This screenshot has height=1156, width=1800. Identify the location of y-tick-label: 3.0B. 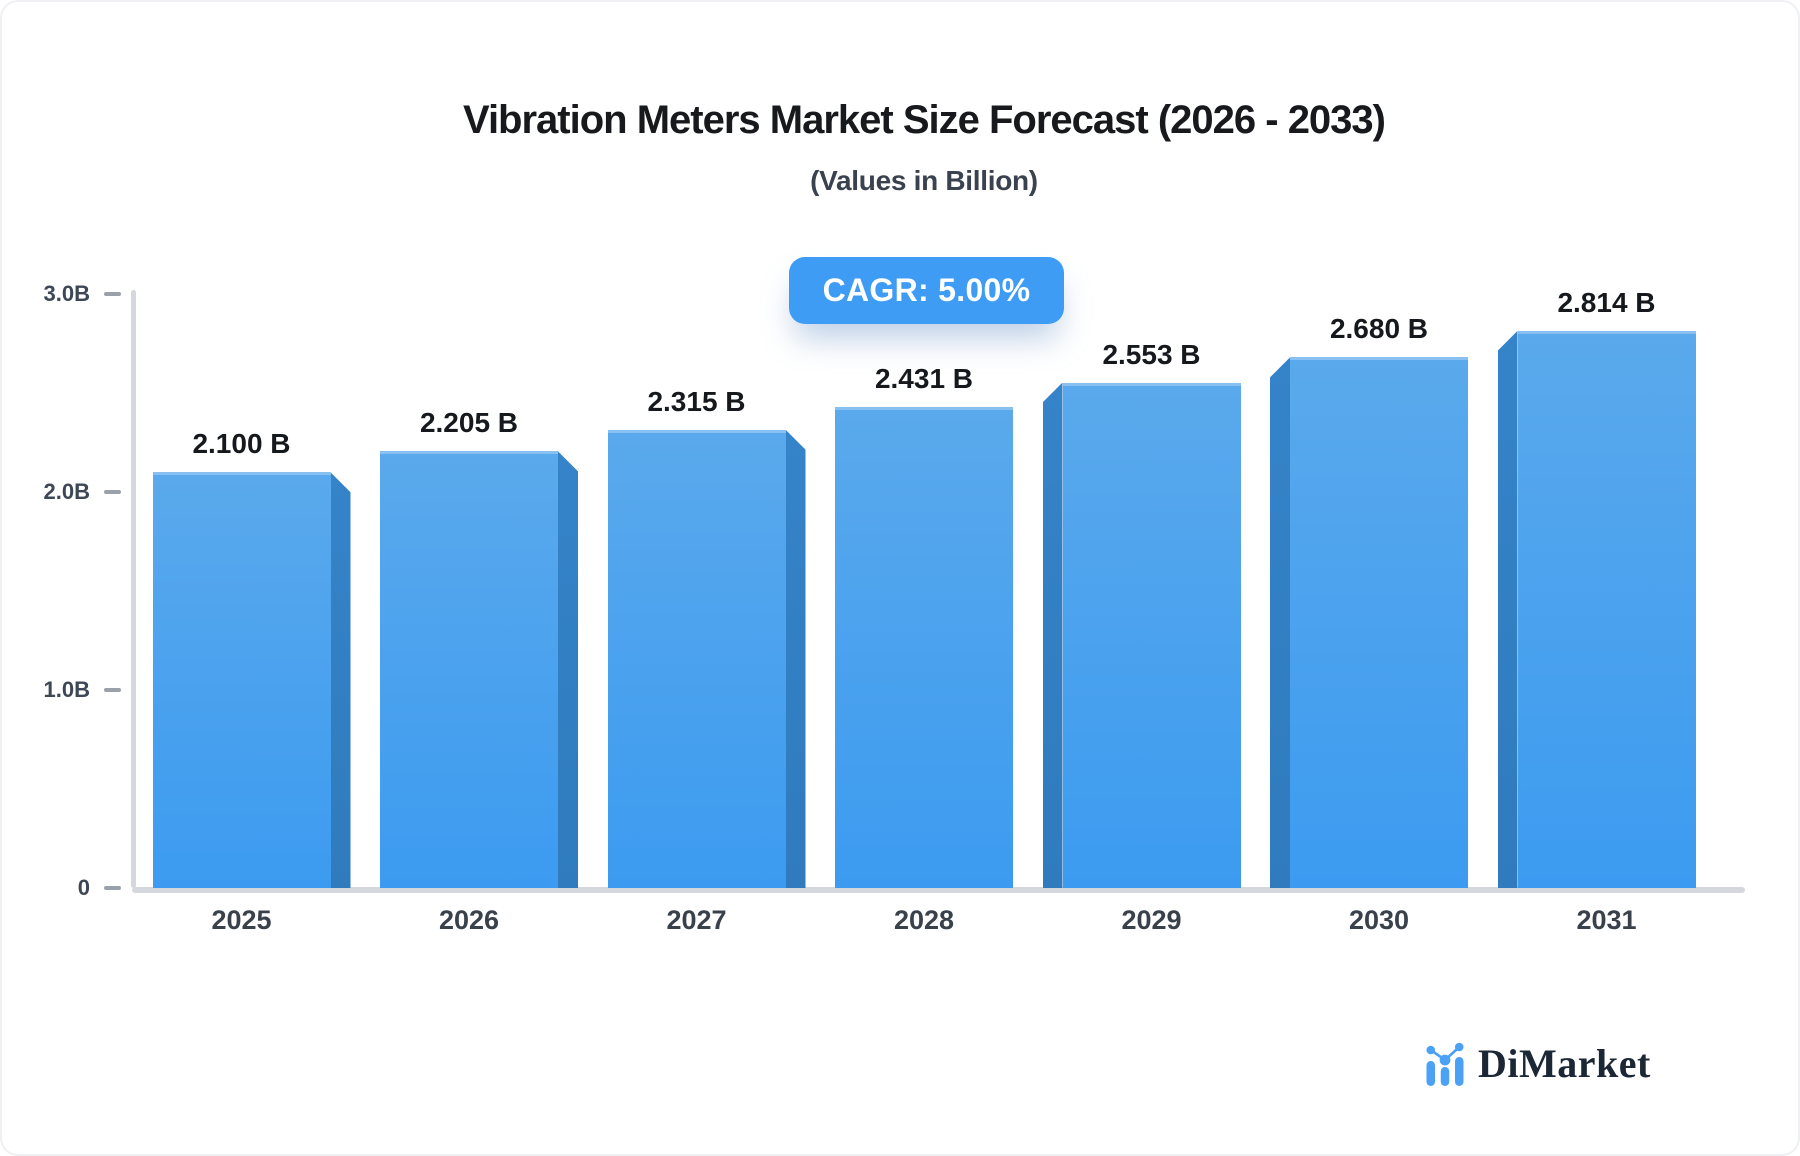
(66, 293).